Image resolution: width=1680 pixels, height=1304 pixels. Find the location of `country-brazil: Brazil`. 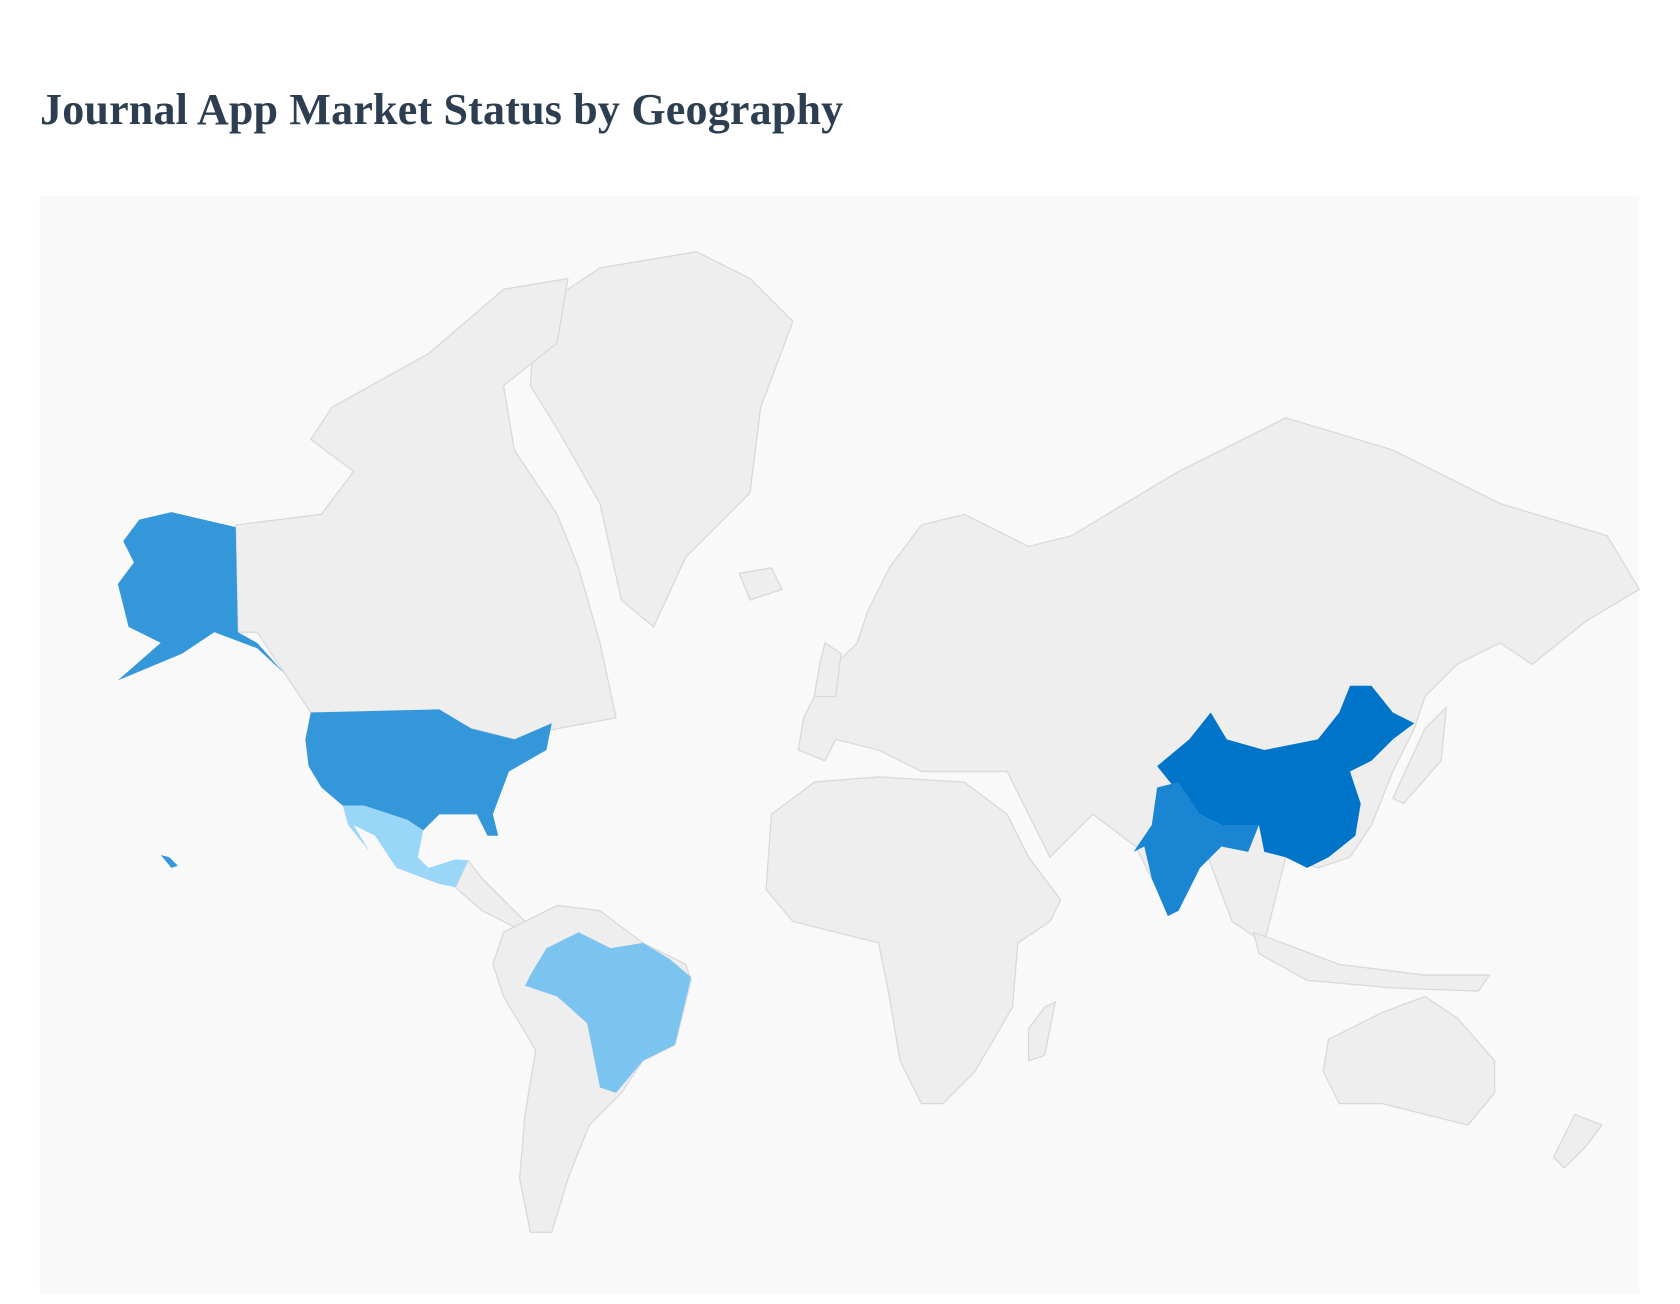

country-brazil: Brazil is located at coordinates (608, 1012).